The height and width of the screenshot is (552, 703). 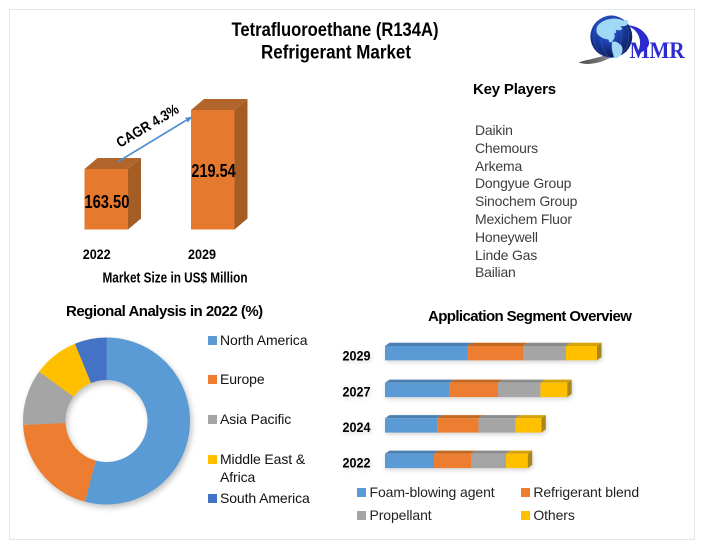 I want to click on svg-text: 219.54, so click(x=213, y=171).